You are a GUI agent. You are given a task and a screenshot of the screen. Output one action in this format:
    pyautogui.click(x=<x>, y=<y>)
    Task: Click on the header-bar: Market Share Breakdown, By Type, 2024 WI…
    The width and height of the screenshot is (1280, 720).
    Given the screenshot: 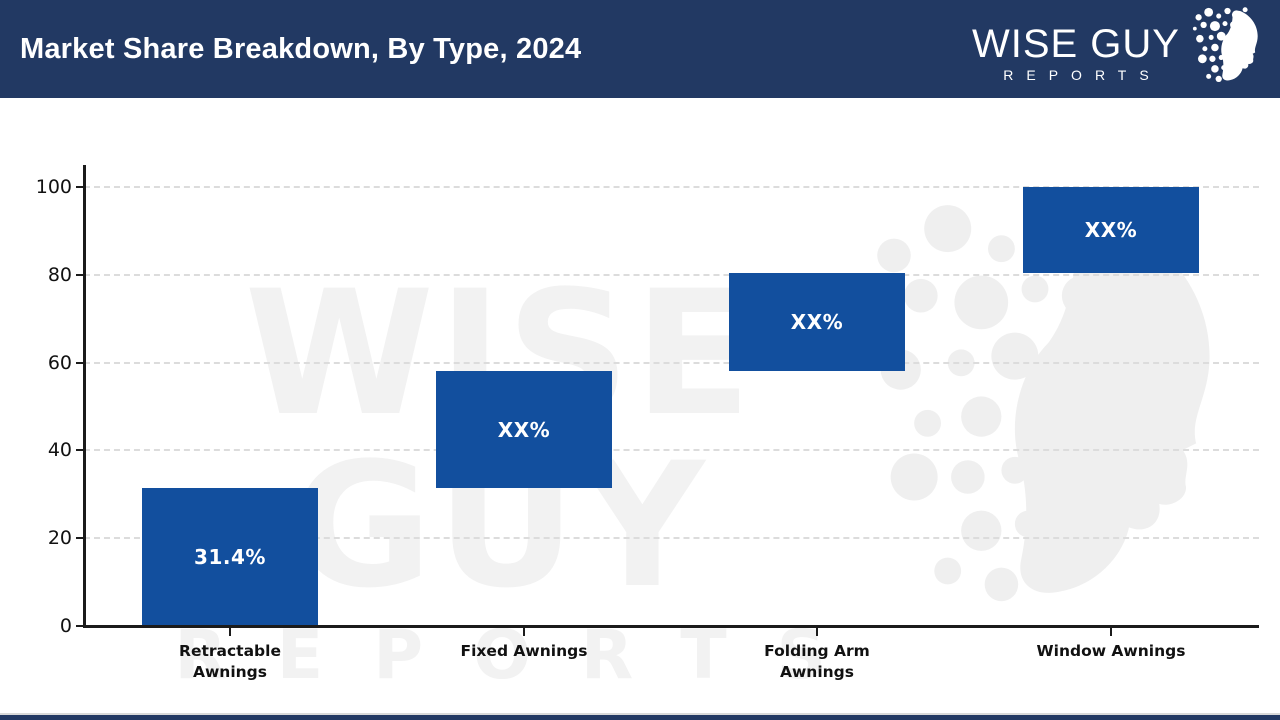 What is the action you would take?
    pyautogui.click(x=640, y=49)
    